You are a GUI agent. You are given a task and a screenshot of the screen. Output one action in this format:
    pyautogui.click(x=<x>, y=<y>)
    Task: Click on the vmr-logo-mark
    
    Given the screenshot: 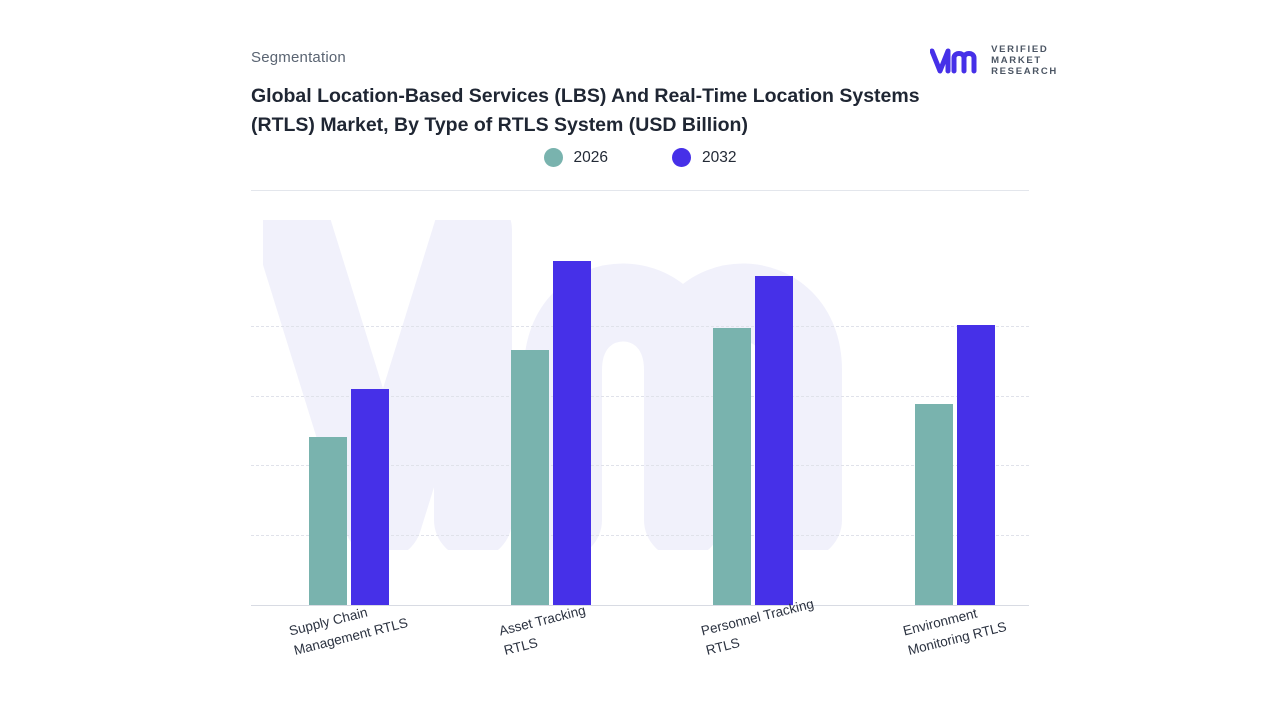 What is the action you would take?
    pyautogui.click(x=953, y=61)
    